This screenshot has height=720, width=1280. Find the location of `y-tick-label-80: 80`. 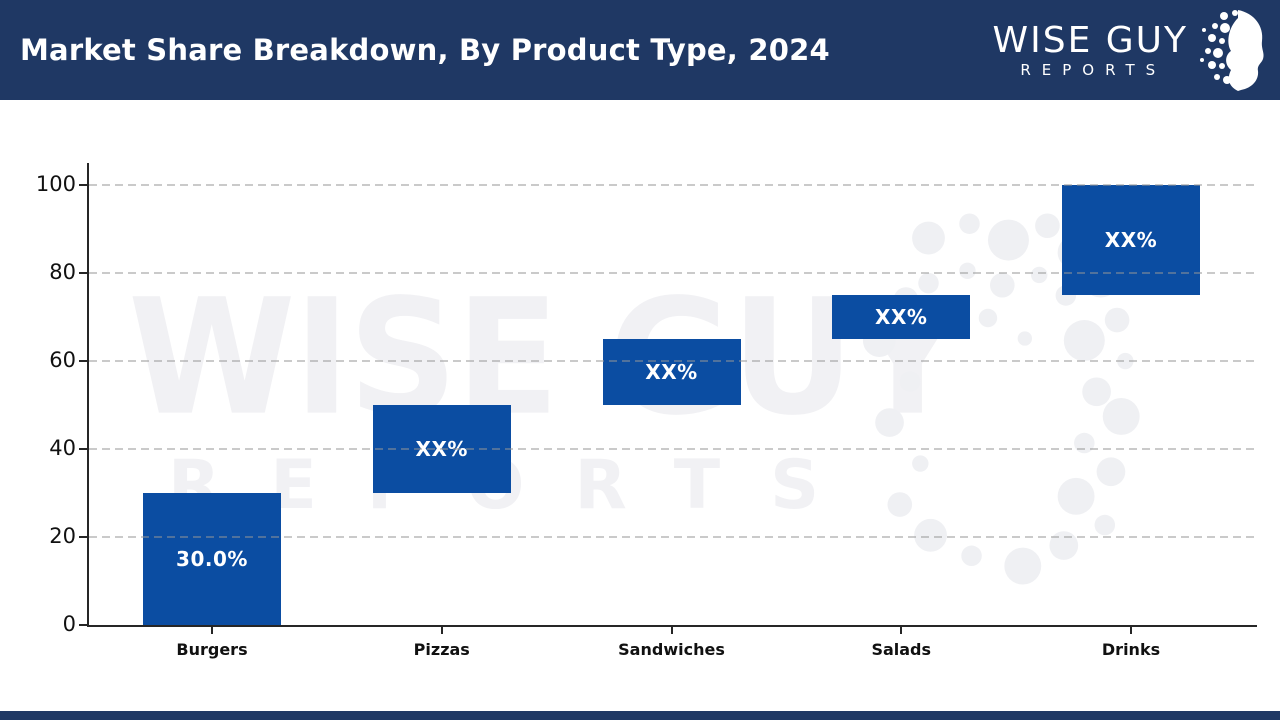

y-tick-label-80: 80 is located at coordinates (62, 272).